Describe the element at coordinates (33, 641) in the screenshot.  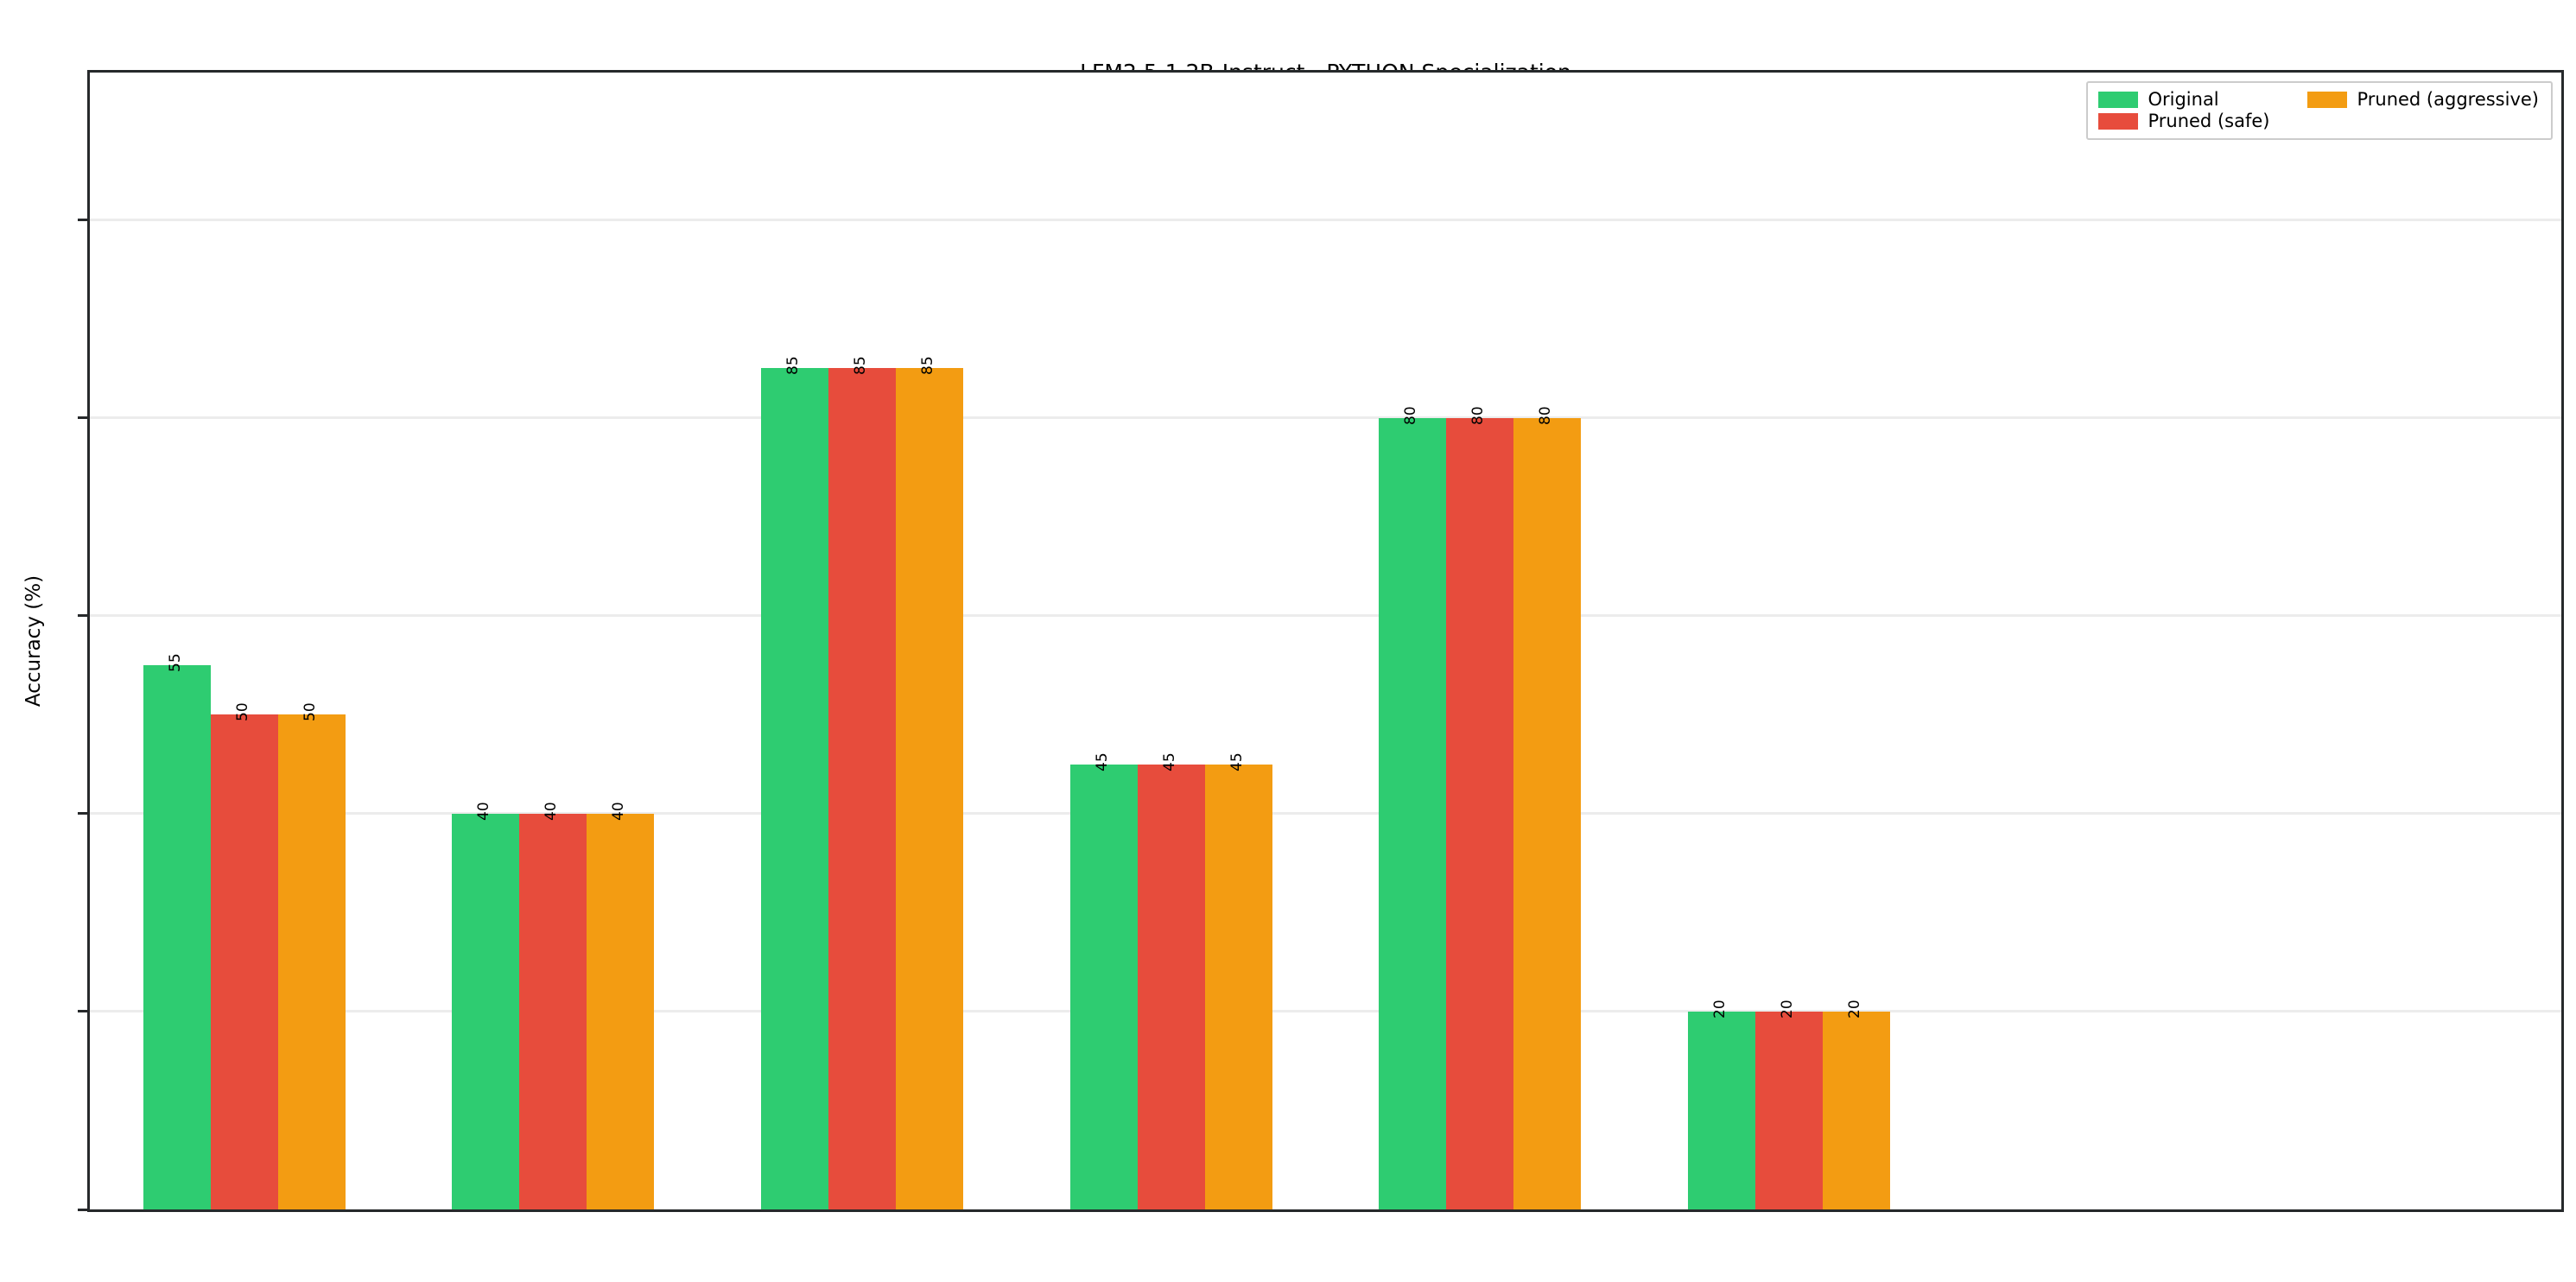
I see `y-axis-label: Accuracy (%)` at that location.